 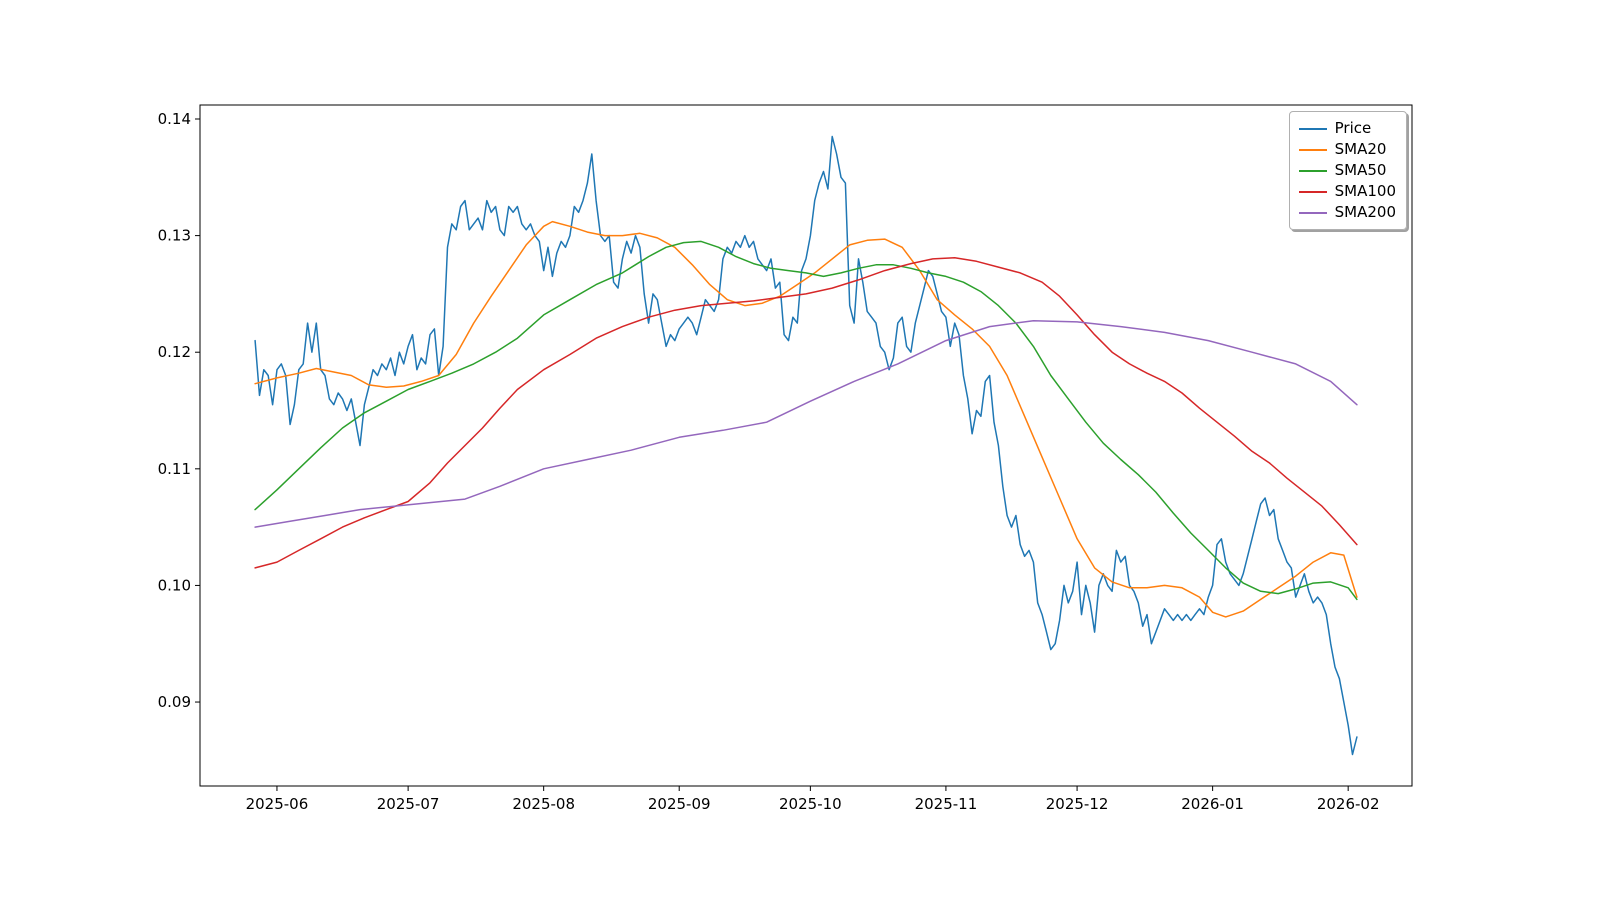 I want to click on x-tick-label: 2025-08, so click(x=543, y=804).